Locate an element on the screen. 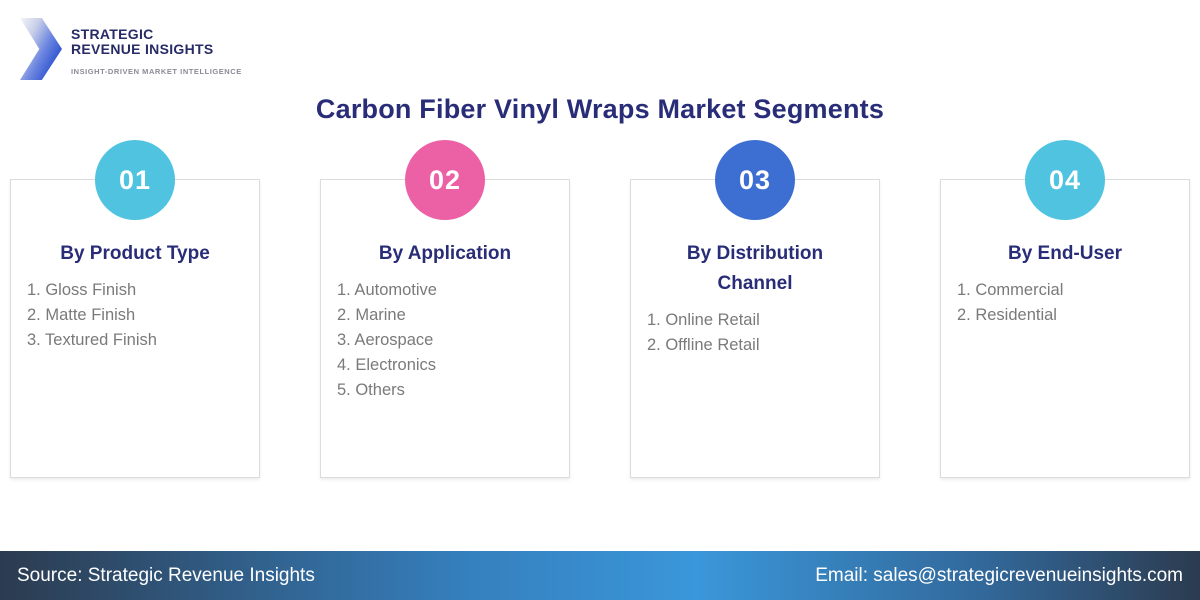 Image resolution: width=1200 pixels, height=600 pixels. card-number-badge: 03 is located at coordinates (755, 180).